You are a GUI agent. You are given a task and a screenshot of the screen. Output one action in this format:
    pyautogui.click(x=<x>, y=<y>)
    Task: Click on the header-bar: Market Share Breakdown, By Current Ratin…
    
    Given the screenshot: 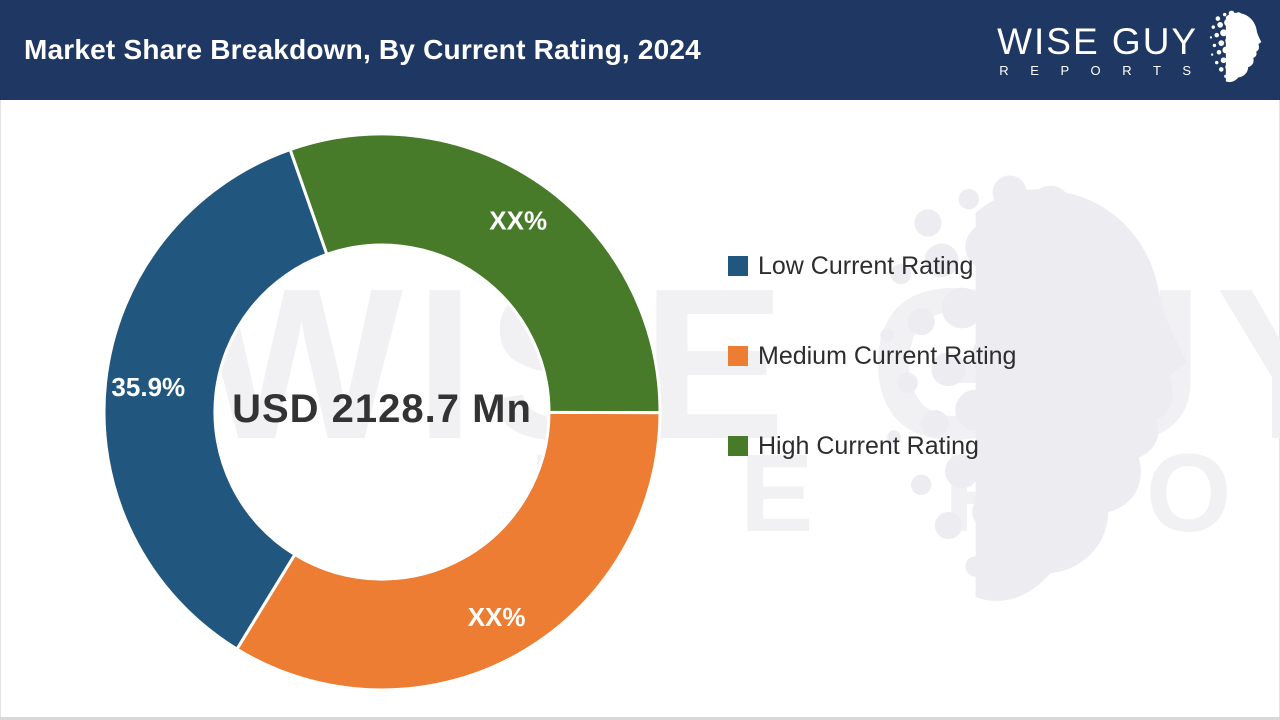 What is the action you would take?
    pyautogui.click(x=640, y=50)
    